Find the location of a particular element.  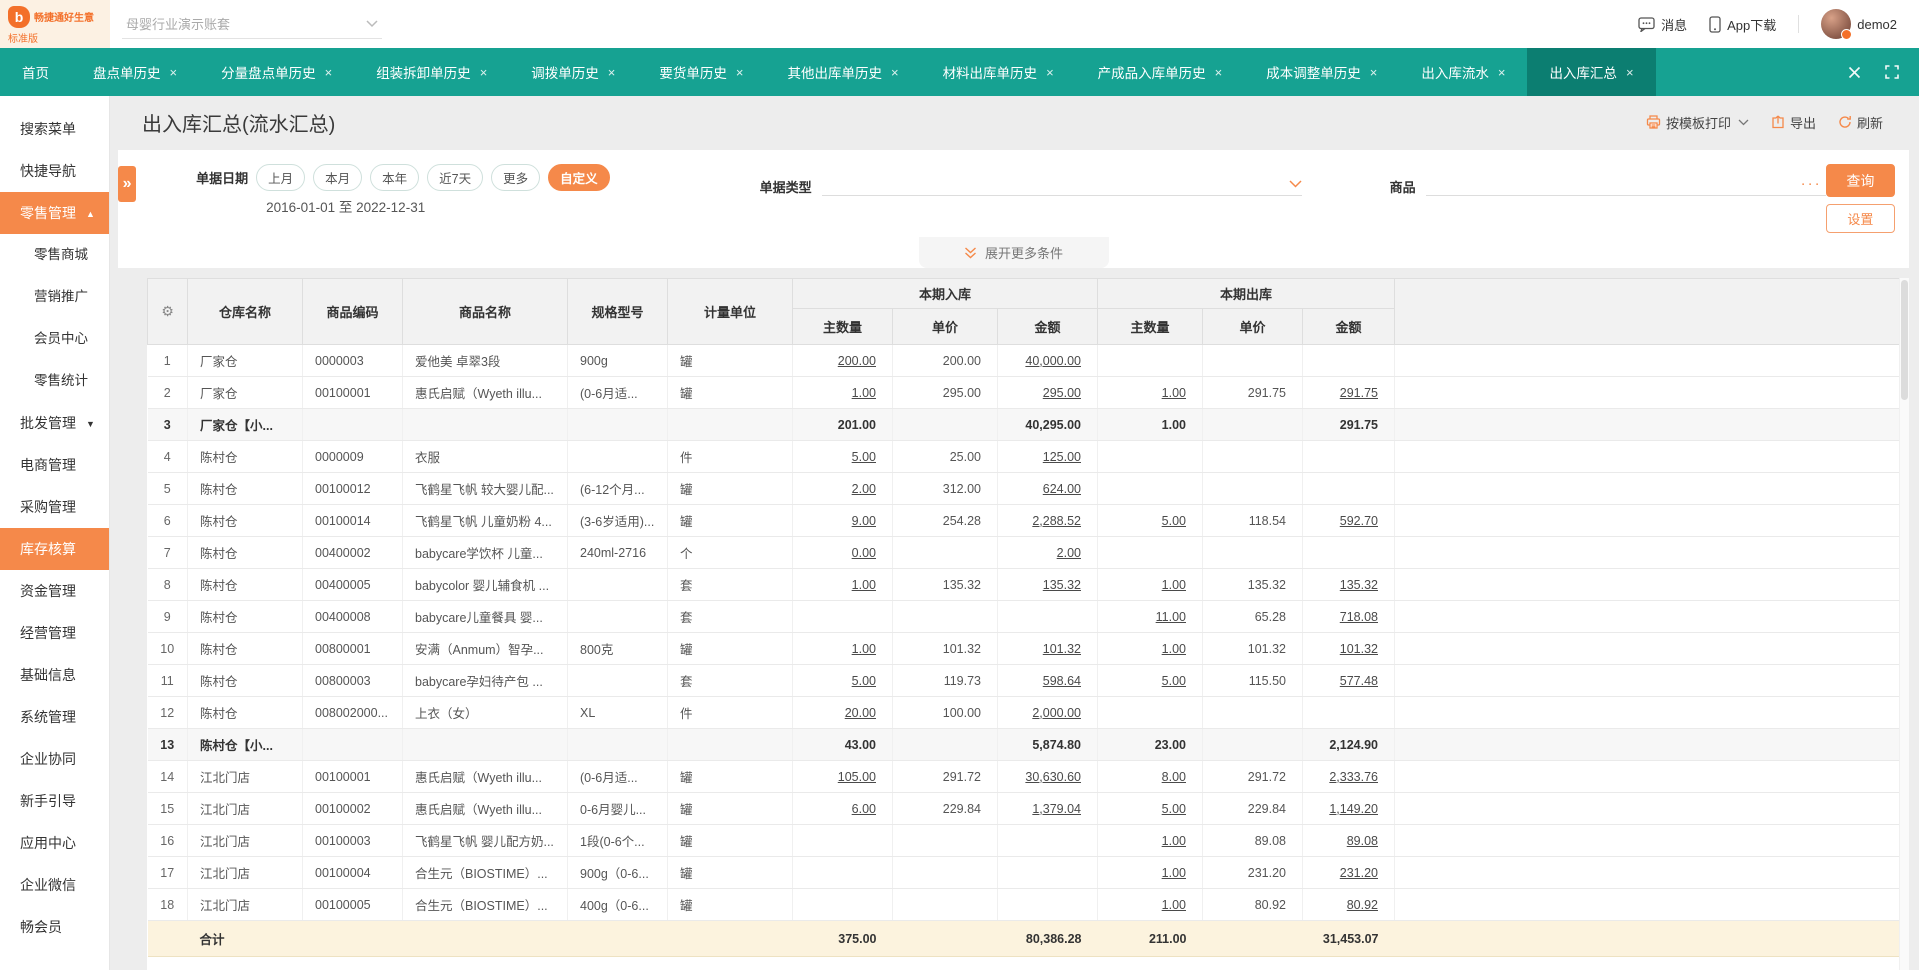

app-download-button: App下载 is located at coordinates (1742, 24).